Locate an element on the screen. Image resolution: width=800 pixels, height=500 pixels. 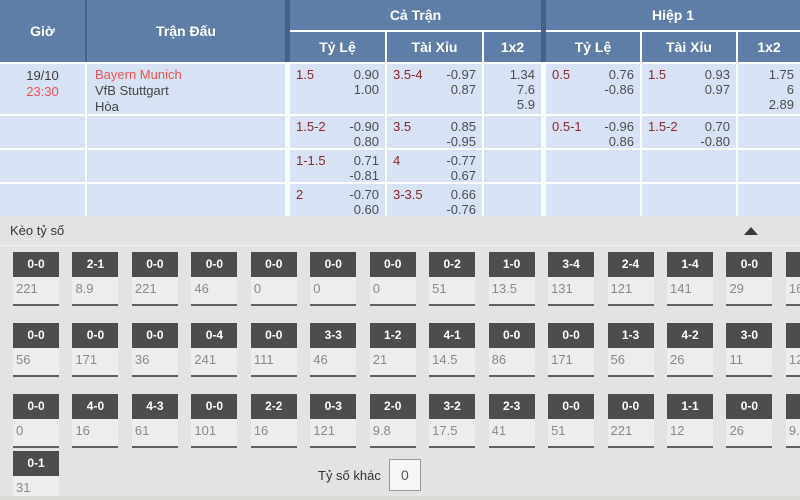
score-label: 4-1 is located at coordinates (452, 335).